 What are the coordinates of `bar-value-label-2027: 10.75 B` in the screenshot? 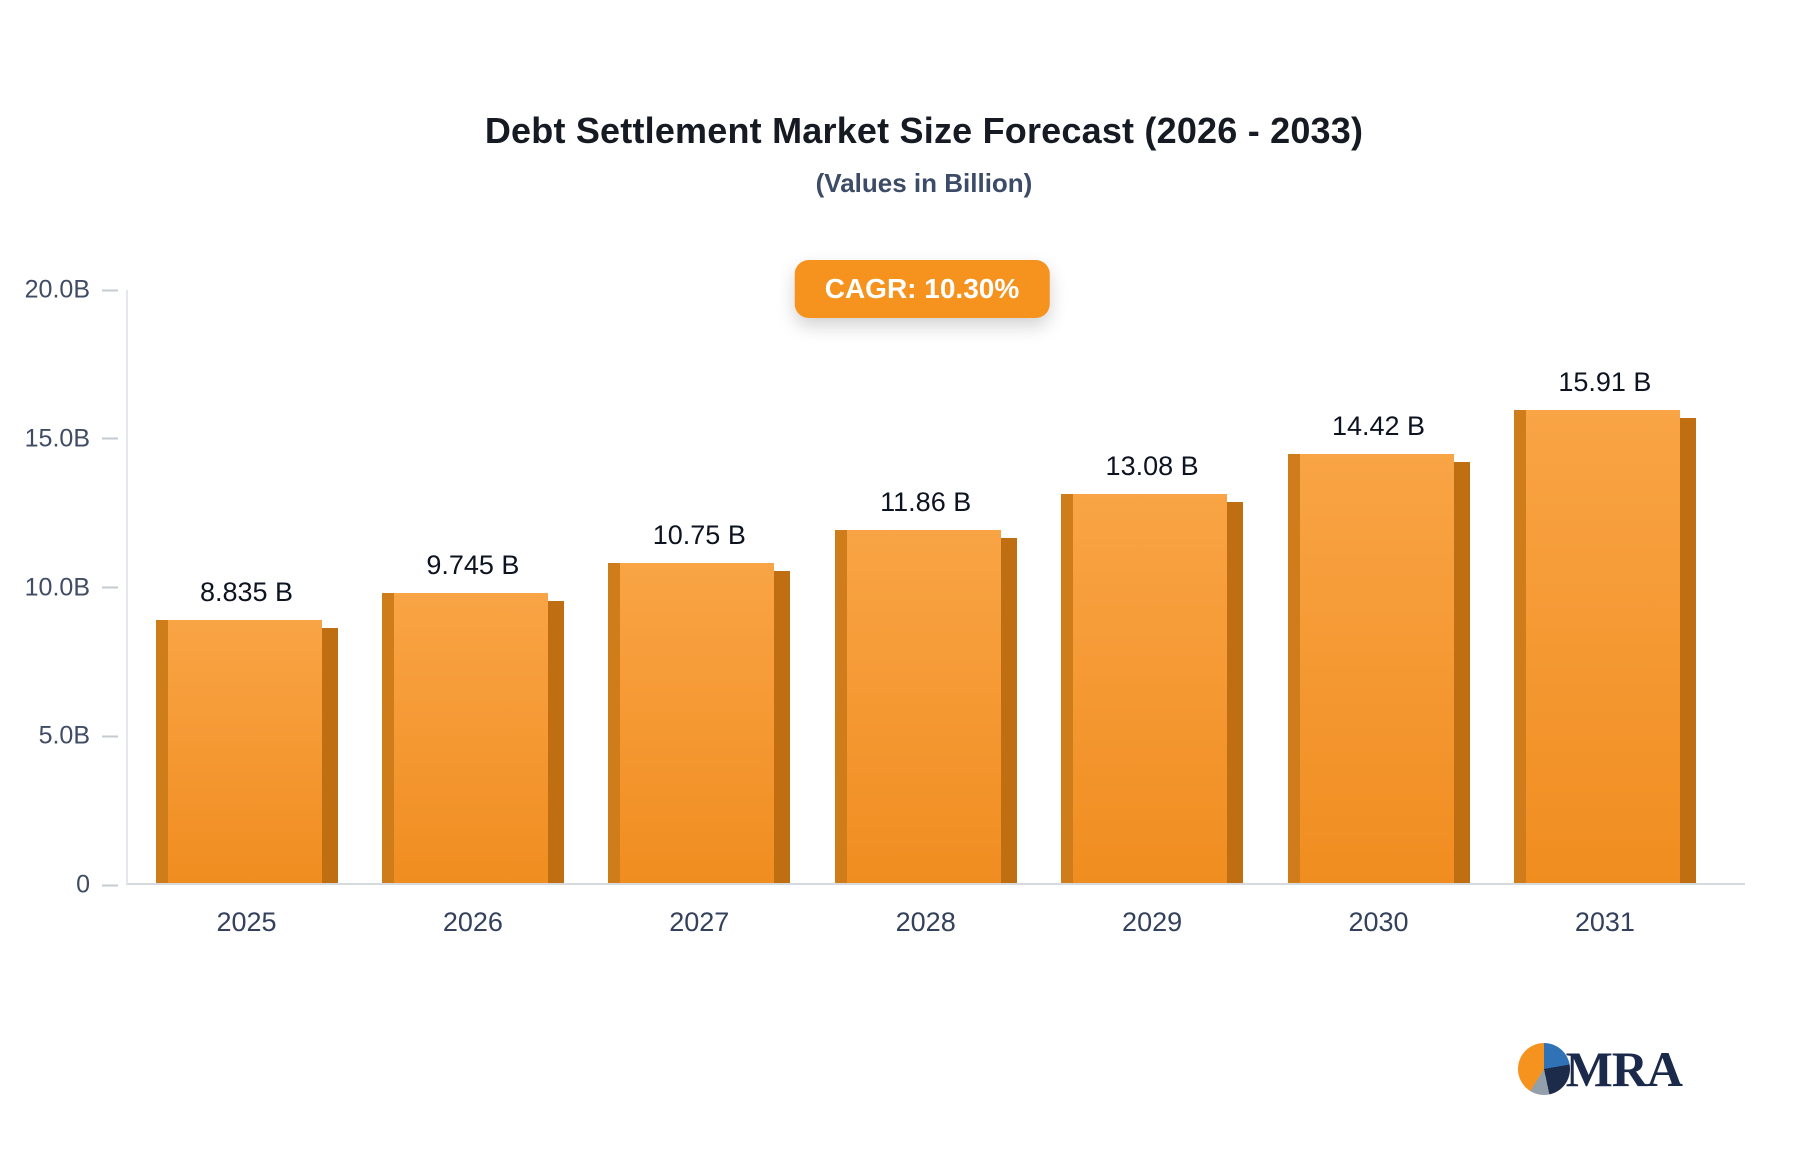 It's located at (699, 535).